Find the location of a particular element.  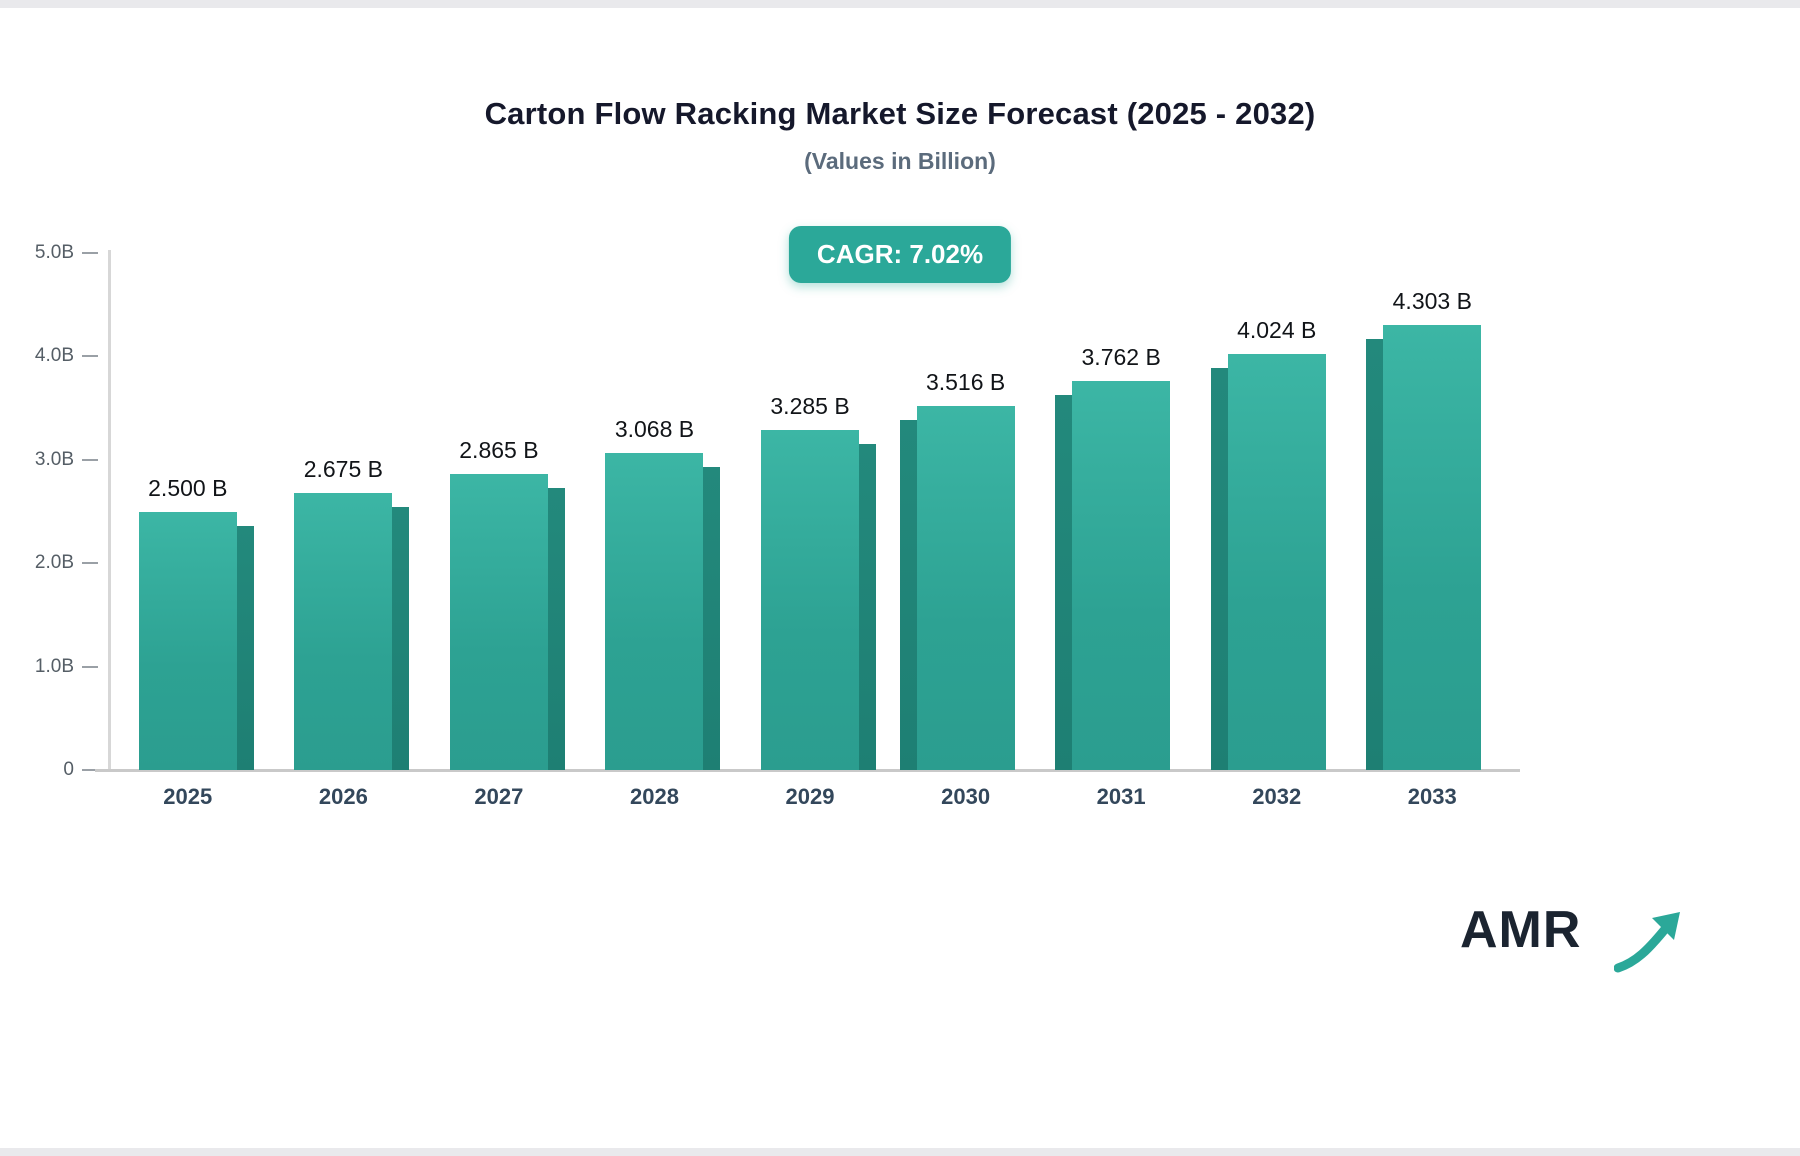

bar-2029: 3.285 B is located at coordinates (819, 581).